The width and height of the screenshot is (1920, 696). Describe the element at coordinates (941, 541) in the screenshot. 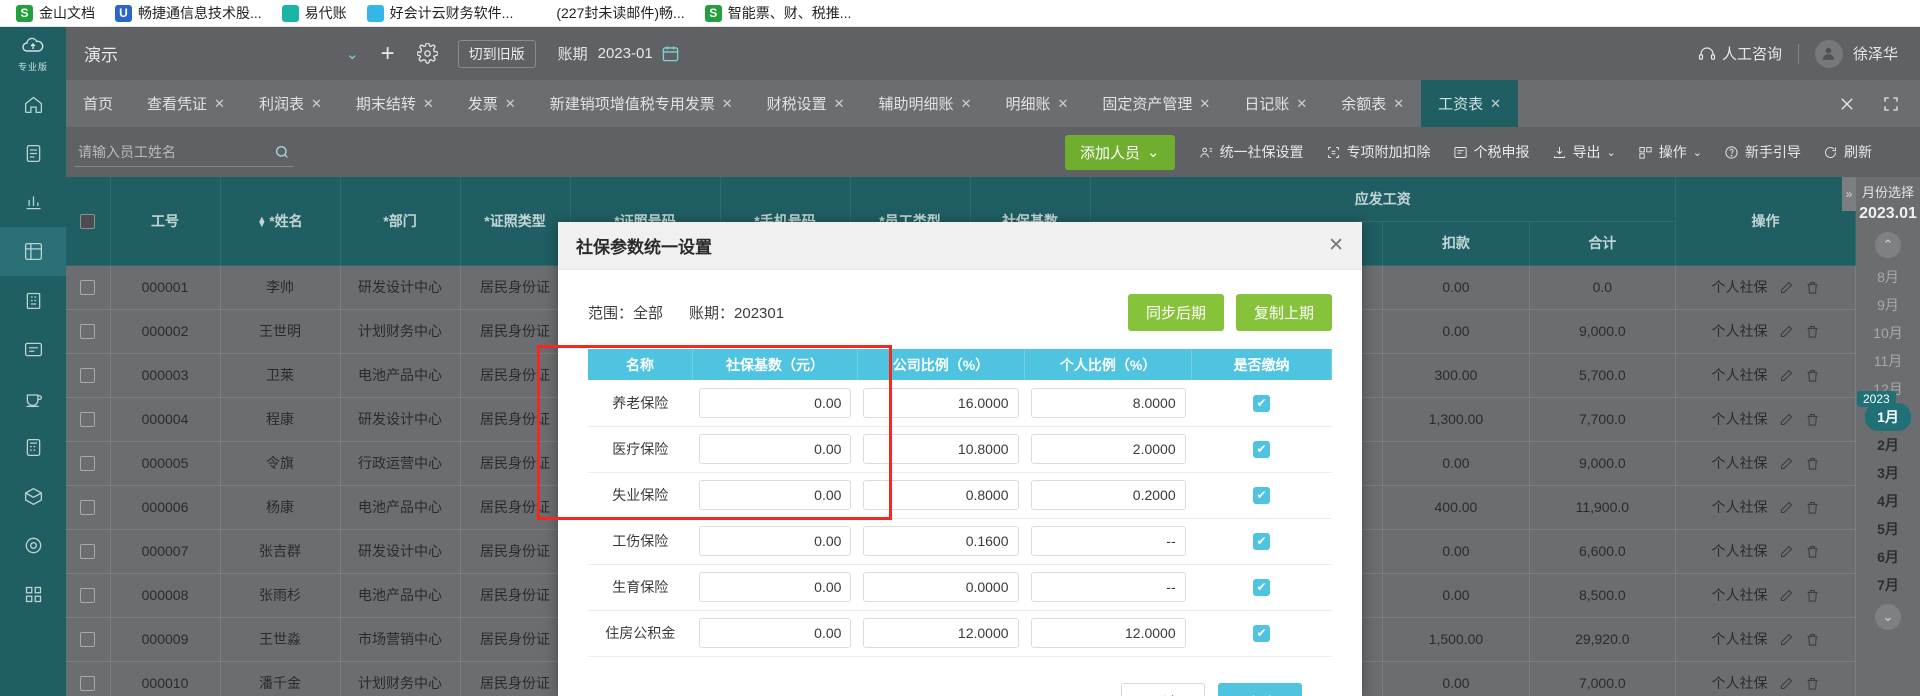

I see `company-rate-input: 0.1600` at that location.